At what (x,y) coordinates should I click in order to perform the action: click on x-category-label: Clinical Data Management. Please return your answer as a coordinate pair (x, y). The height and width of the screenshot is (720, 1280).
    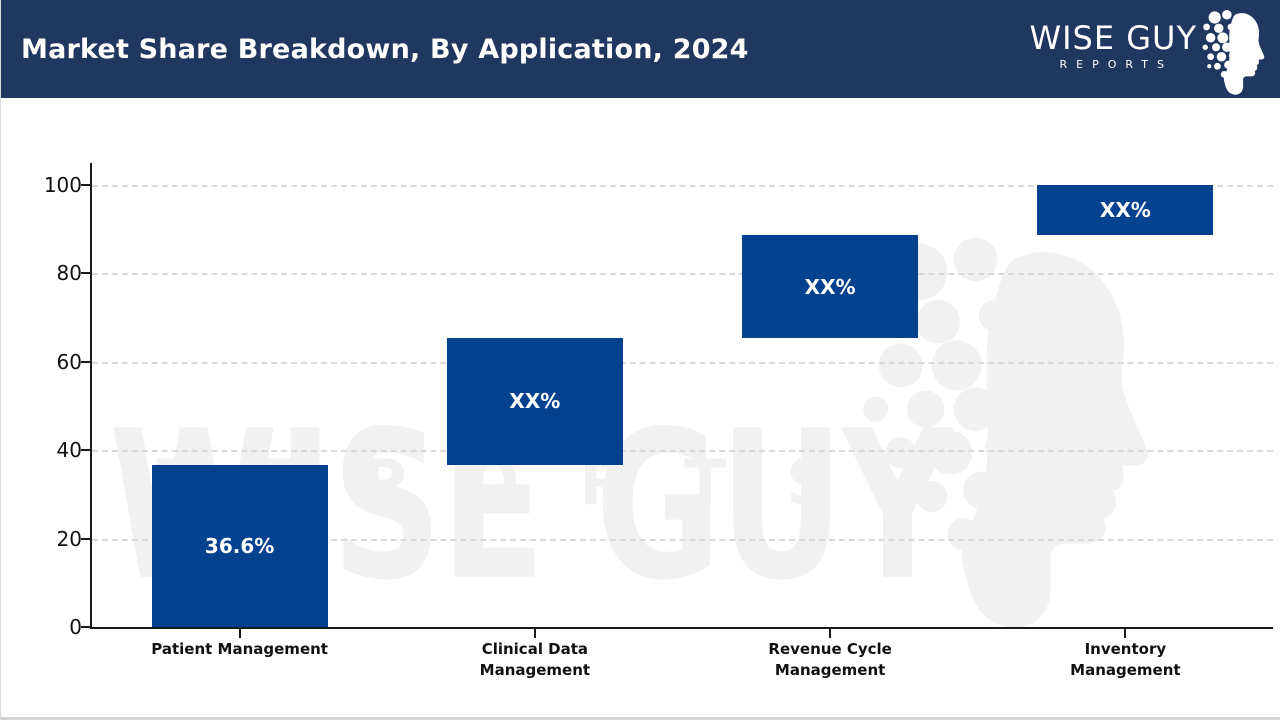
    Looking at the image, I should click on (535, 660).